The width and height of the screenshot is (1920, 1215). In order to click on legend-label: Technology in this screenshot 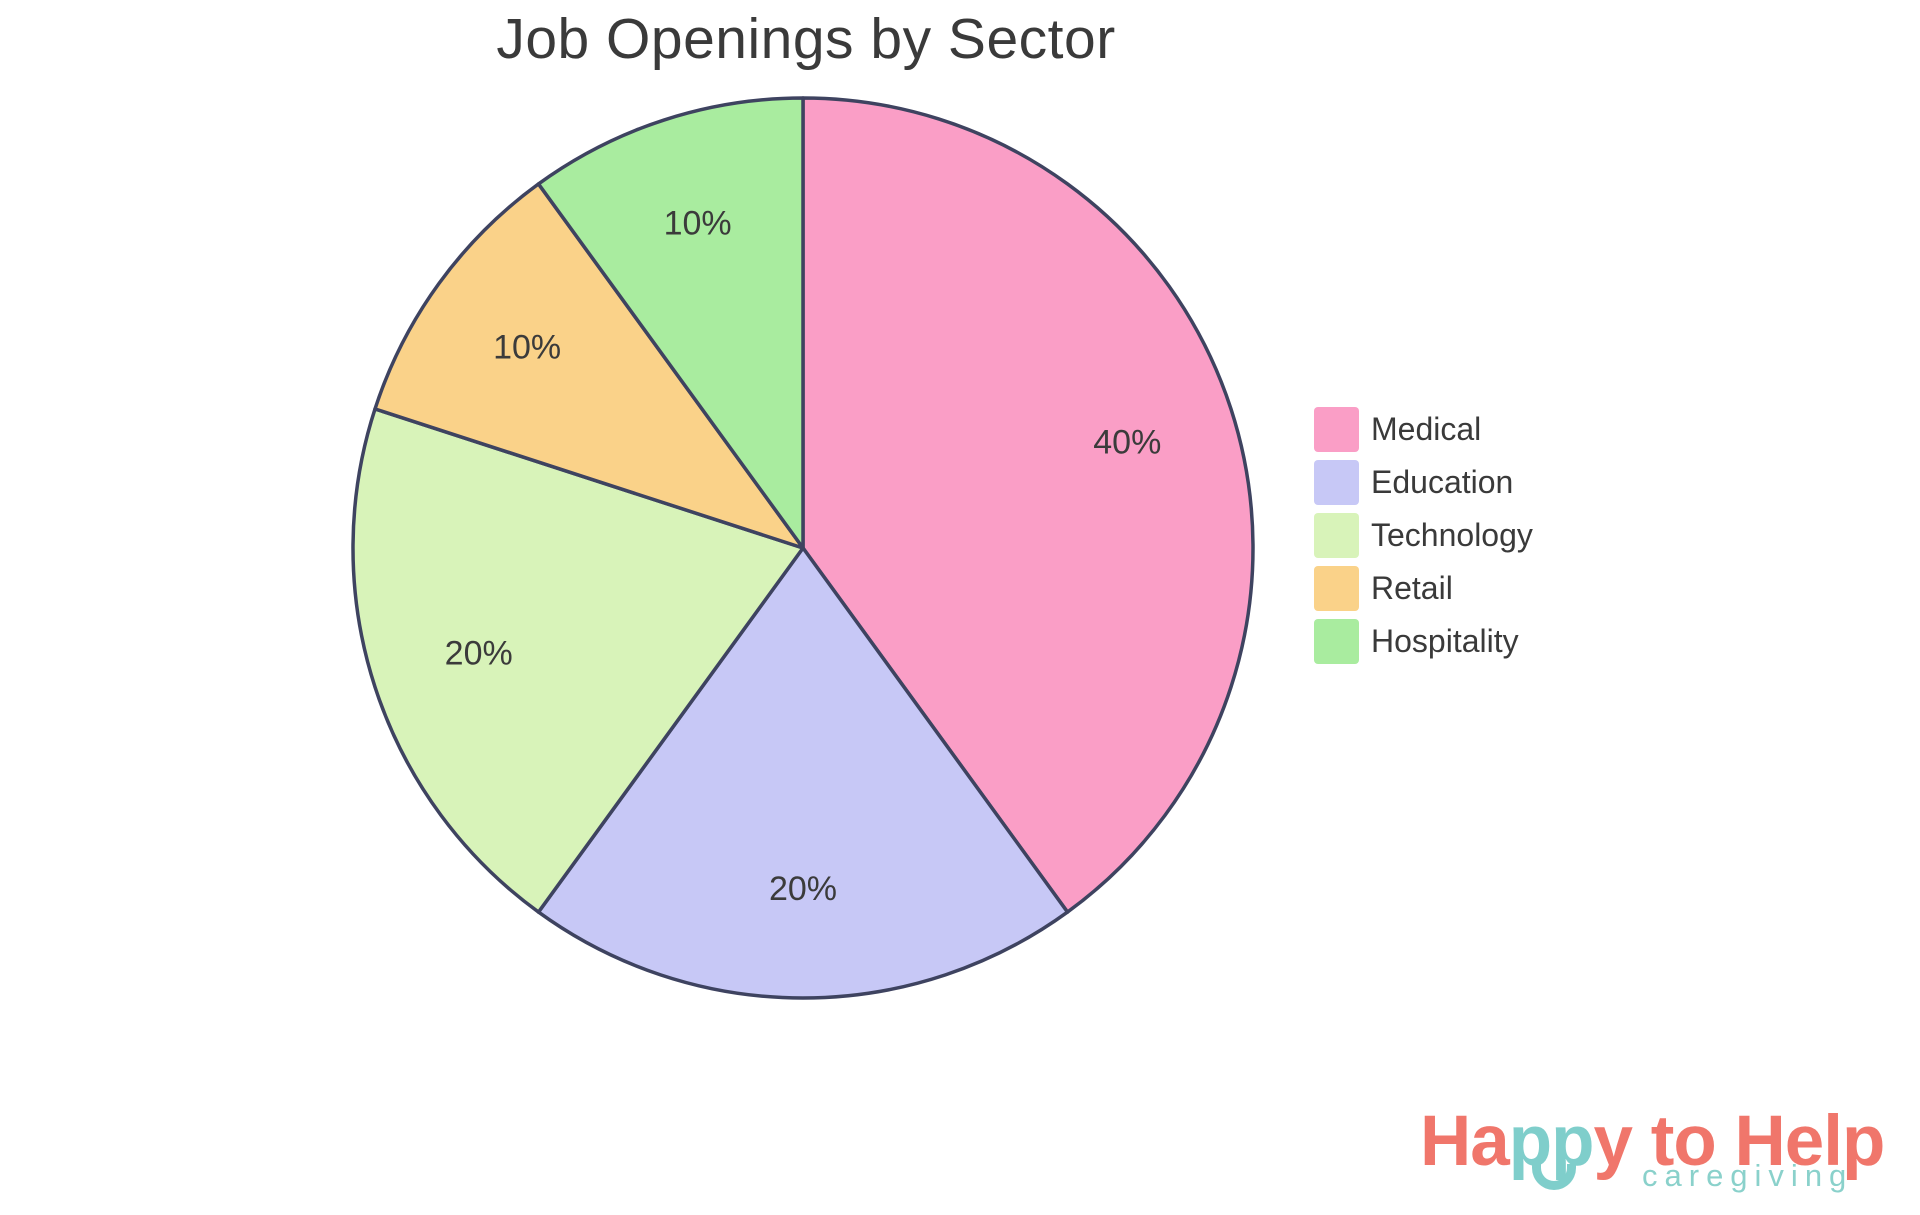, I will do `click(1452, 534)`.